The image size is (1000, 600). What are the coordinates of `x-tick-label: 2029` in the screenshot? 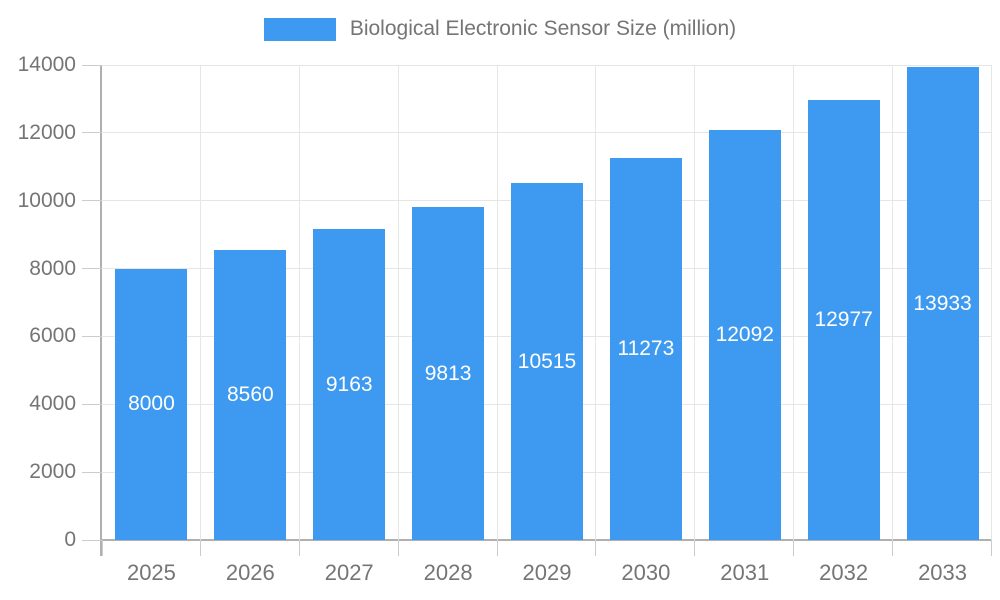 It's located at (547, 572).